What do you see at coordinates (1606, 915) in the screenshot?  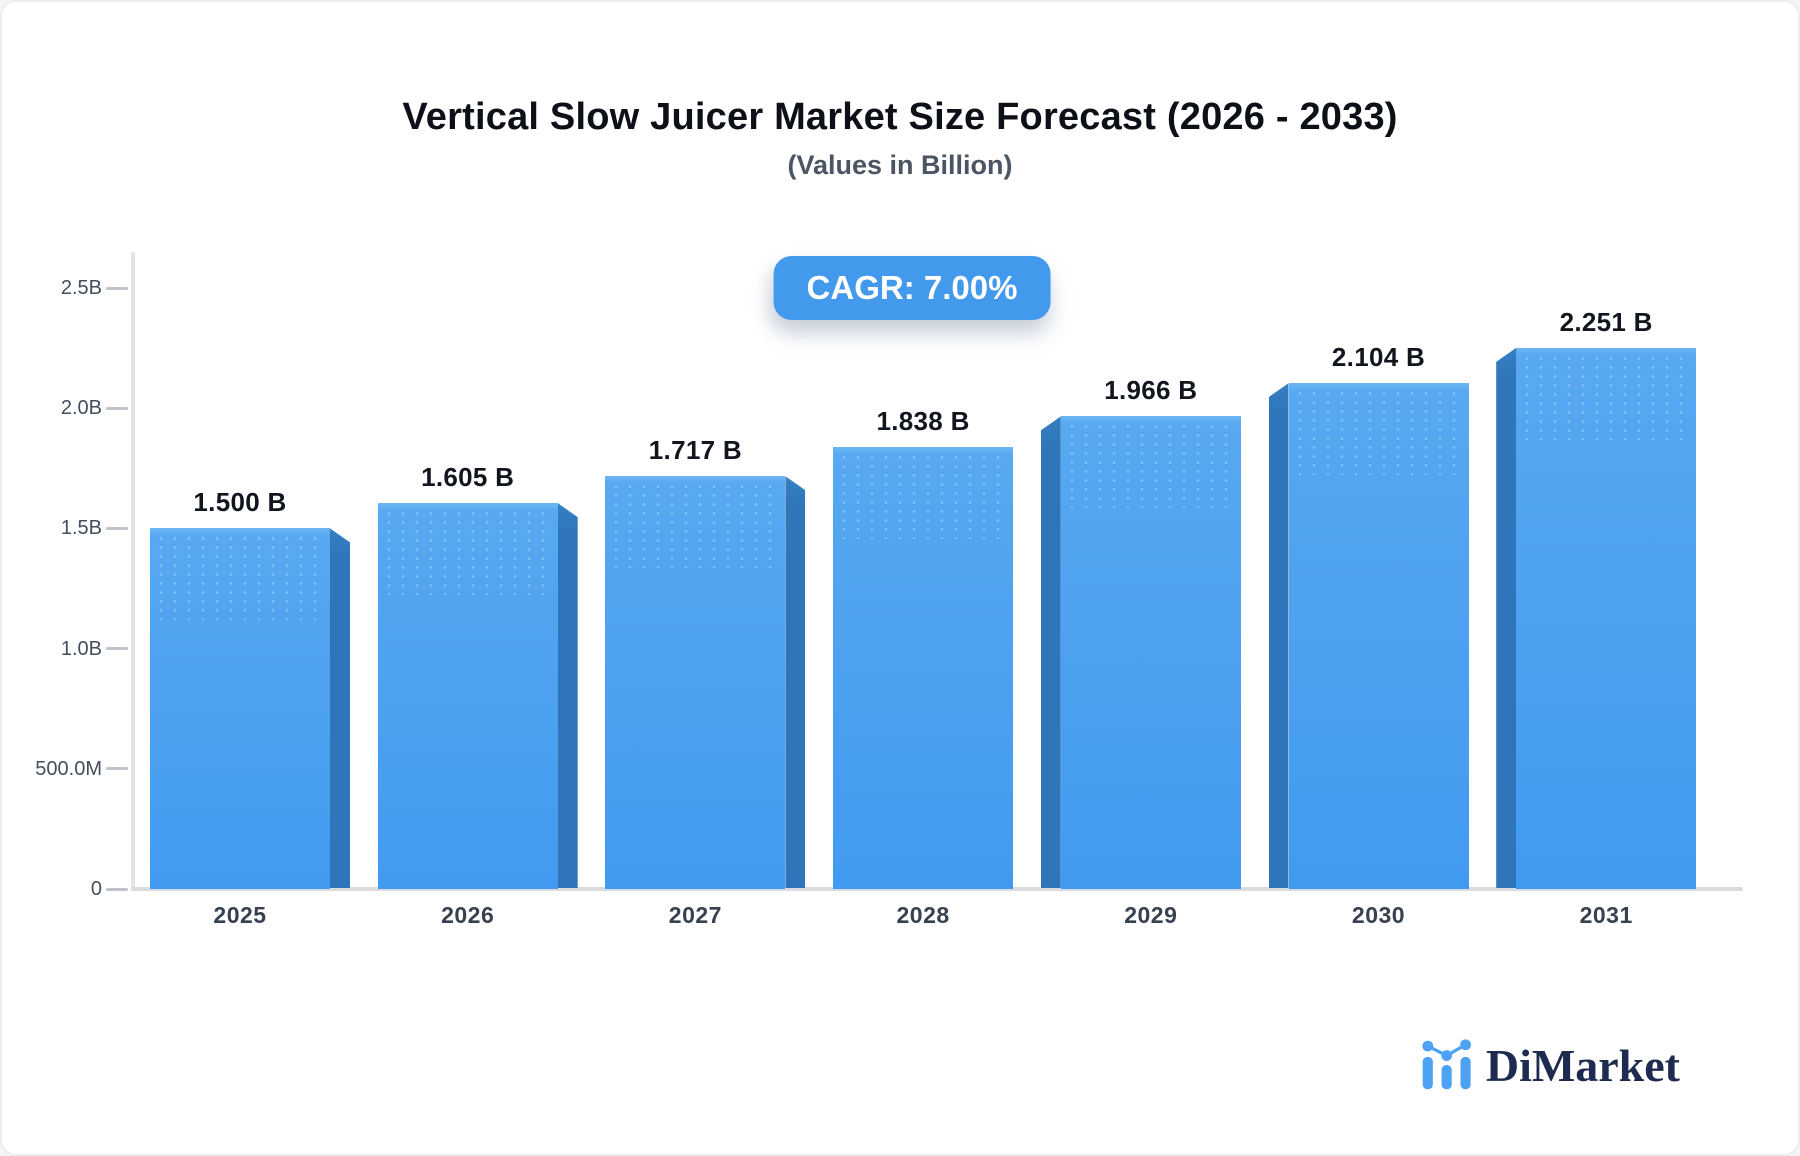 I see `x-tick-label-2031: 2031` at bounding box center [1606, 915].